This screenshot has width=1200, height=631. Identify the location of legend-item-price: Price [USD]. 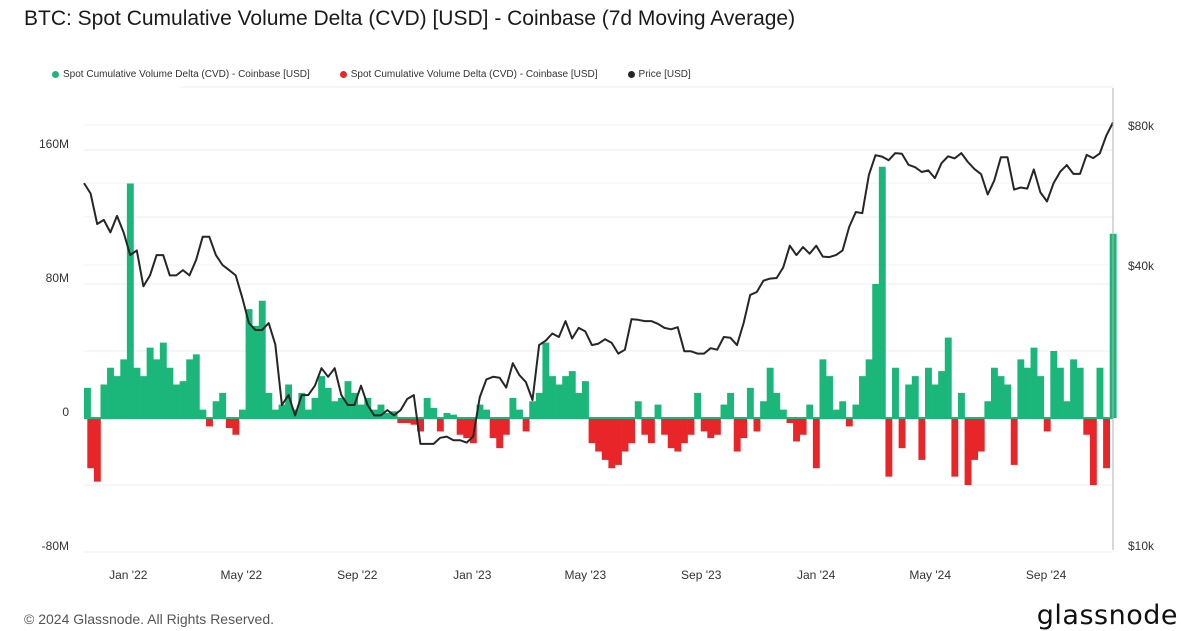
(659, 74).